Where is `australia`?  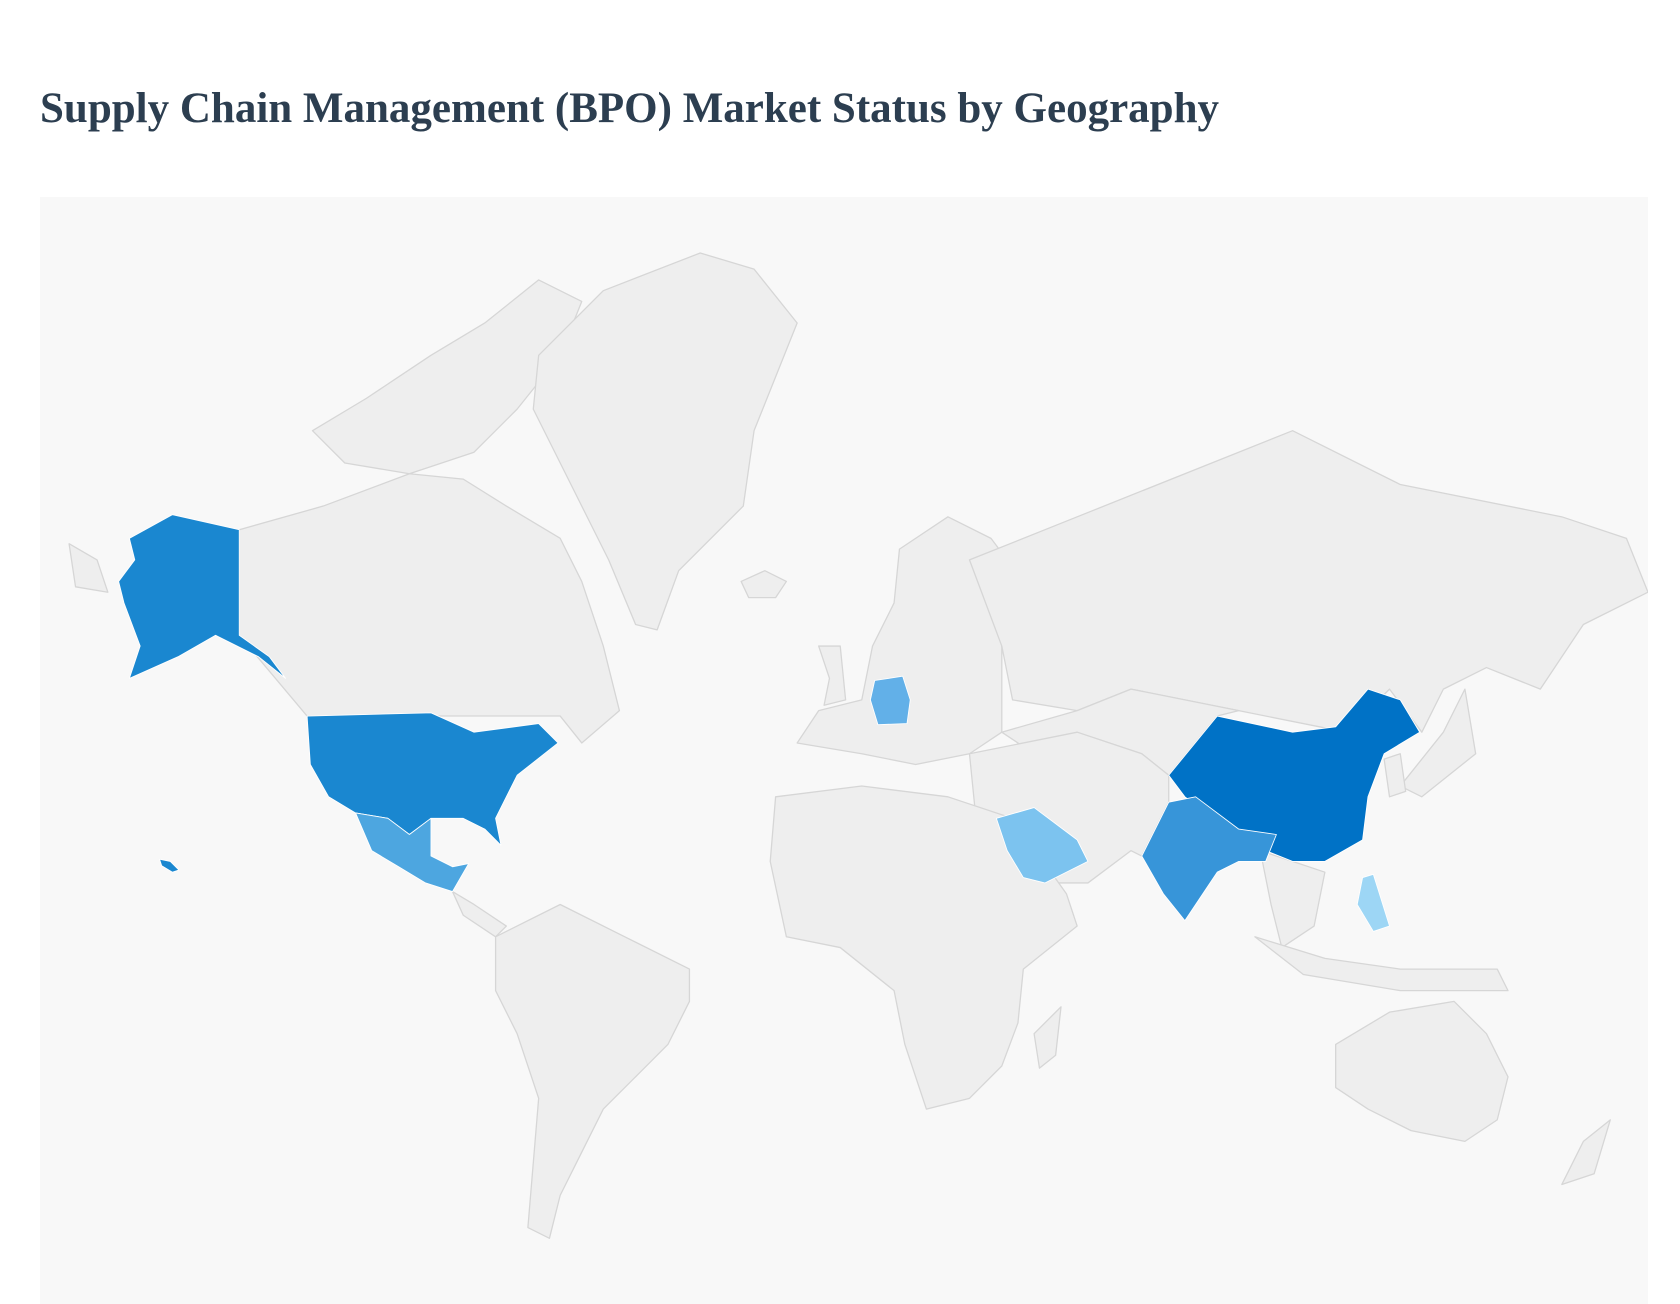
australia is located at coordinates (1422, 1071).